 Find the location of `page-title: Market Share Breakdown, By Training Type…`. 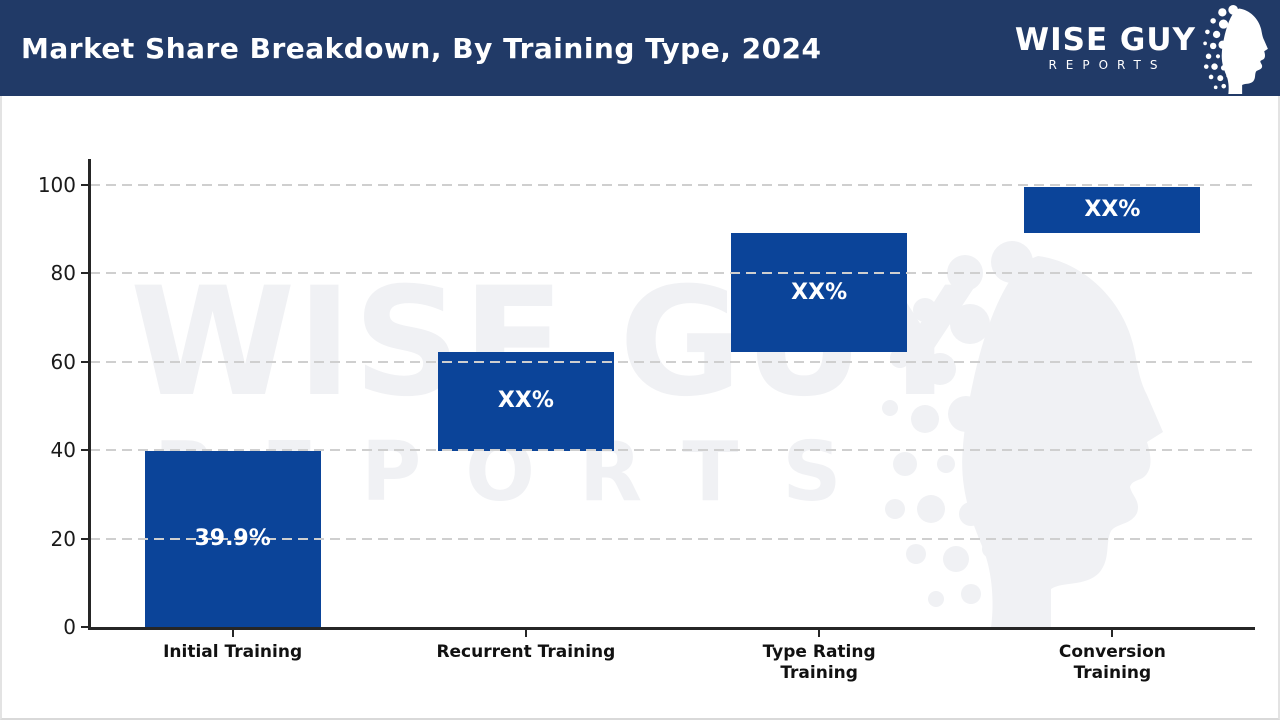

page-title: Market Share Breakdown, By Training Type… is located at coordinates (421, 48).